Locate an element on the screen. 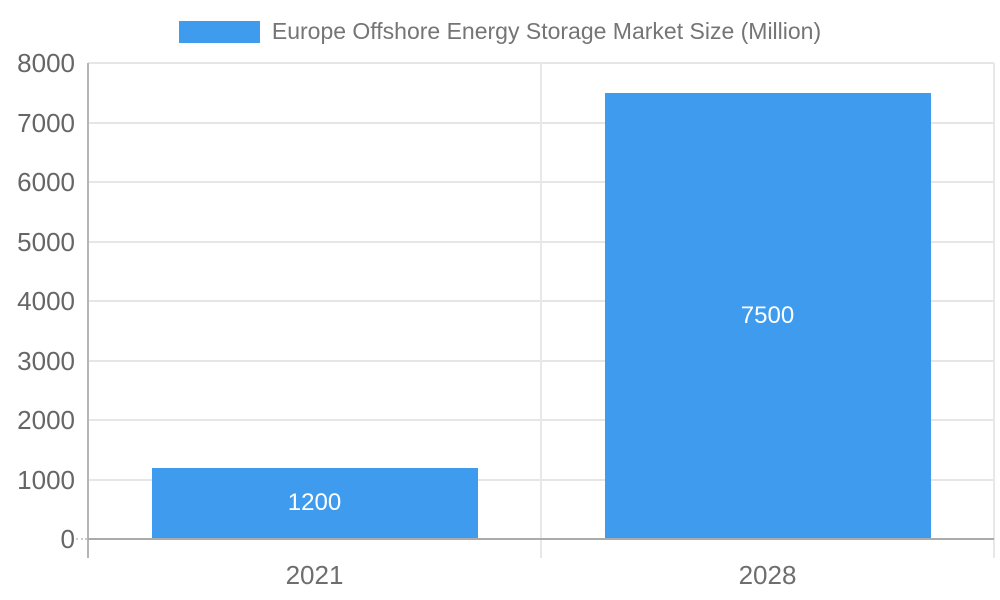  bar-2021: 1200 is located at coordinates (314, 503).